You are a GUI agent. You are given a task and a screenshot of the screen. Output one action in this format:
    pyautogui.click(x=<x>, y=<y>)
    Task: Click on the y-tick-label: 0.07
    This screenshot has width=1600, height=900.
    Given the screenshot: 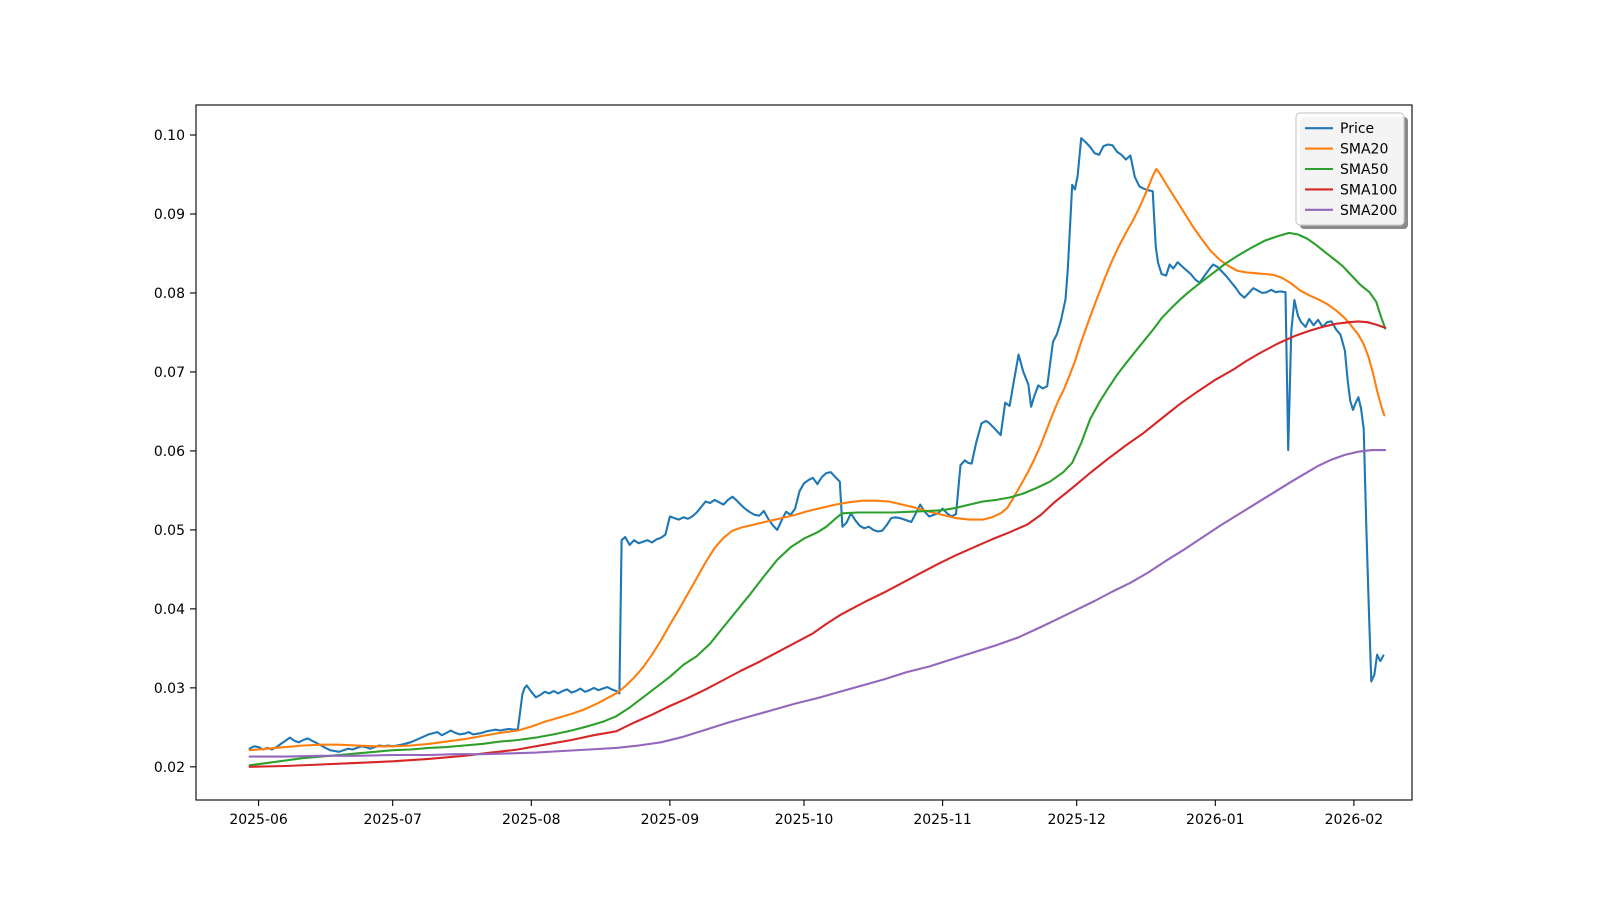 What is the action you would take?
    pyautogui.click(x=169, y=373)
    